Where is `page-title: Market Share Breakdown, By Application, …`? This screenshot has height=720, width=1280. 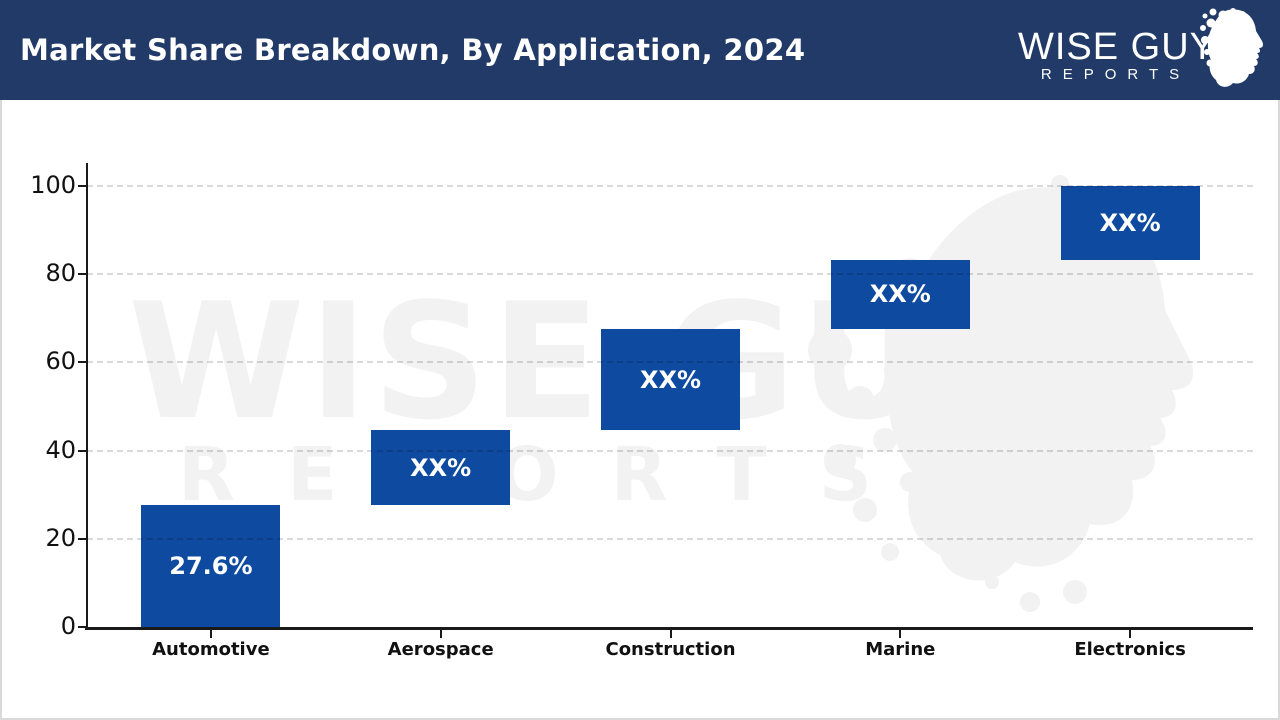
page-title: Market Share Breakdown, By Application, … is located at coordinates (413, 50).